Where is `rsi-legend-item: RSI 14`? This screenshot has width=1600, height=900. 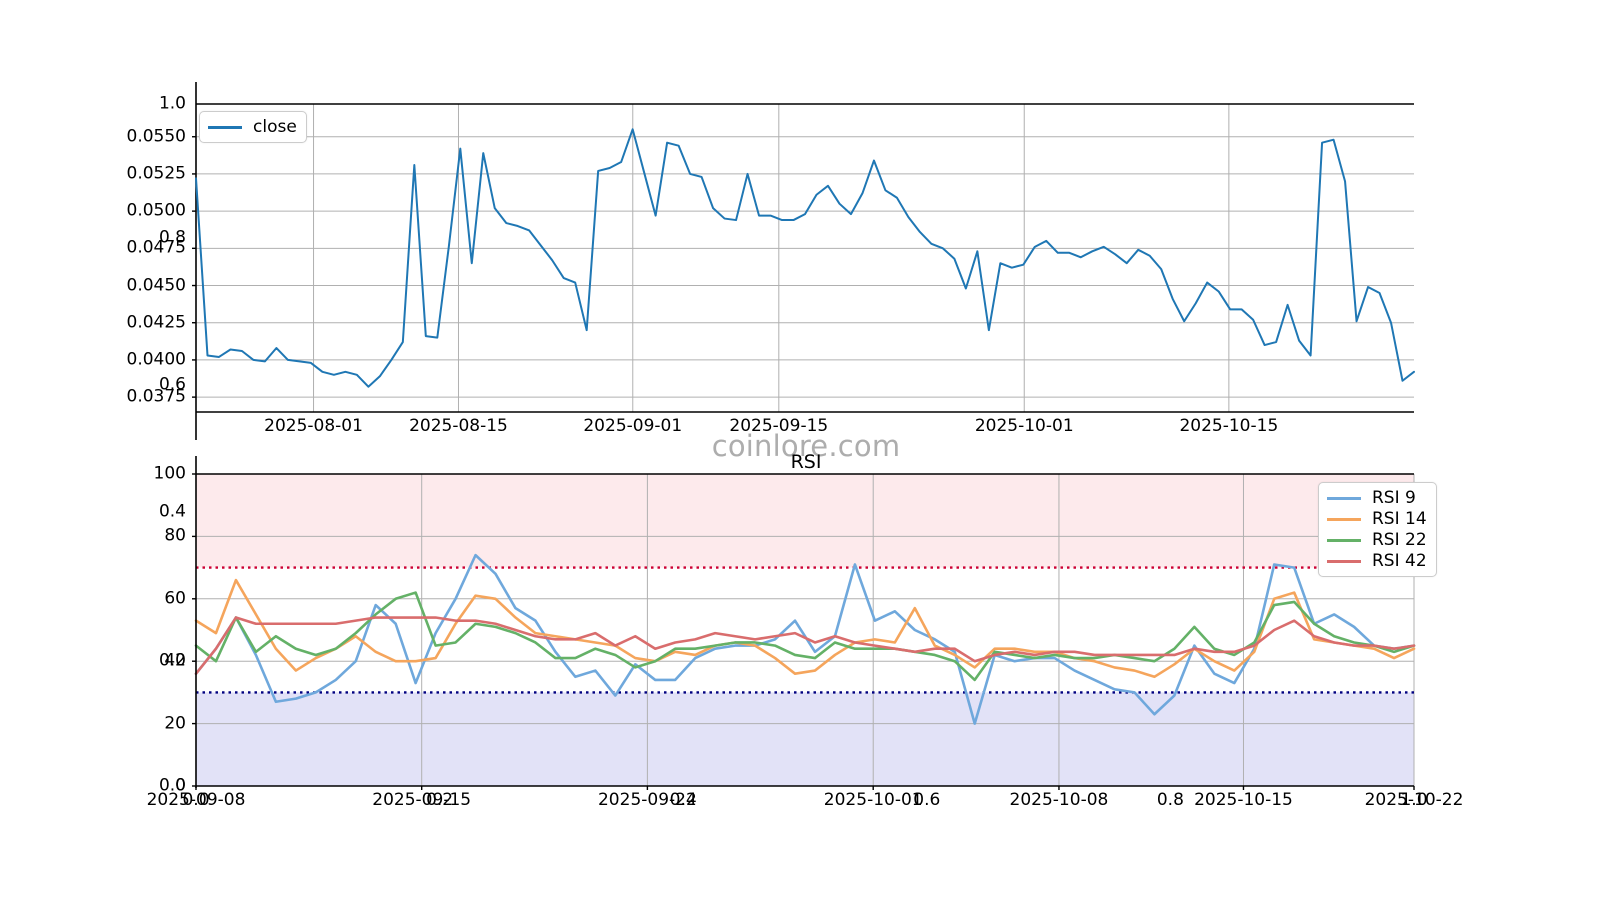
rsi-legend-item: RSI 14 is located at coordinates (1377, 519).